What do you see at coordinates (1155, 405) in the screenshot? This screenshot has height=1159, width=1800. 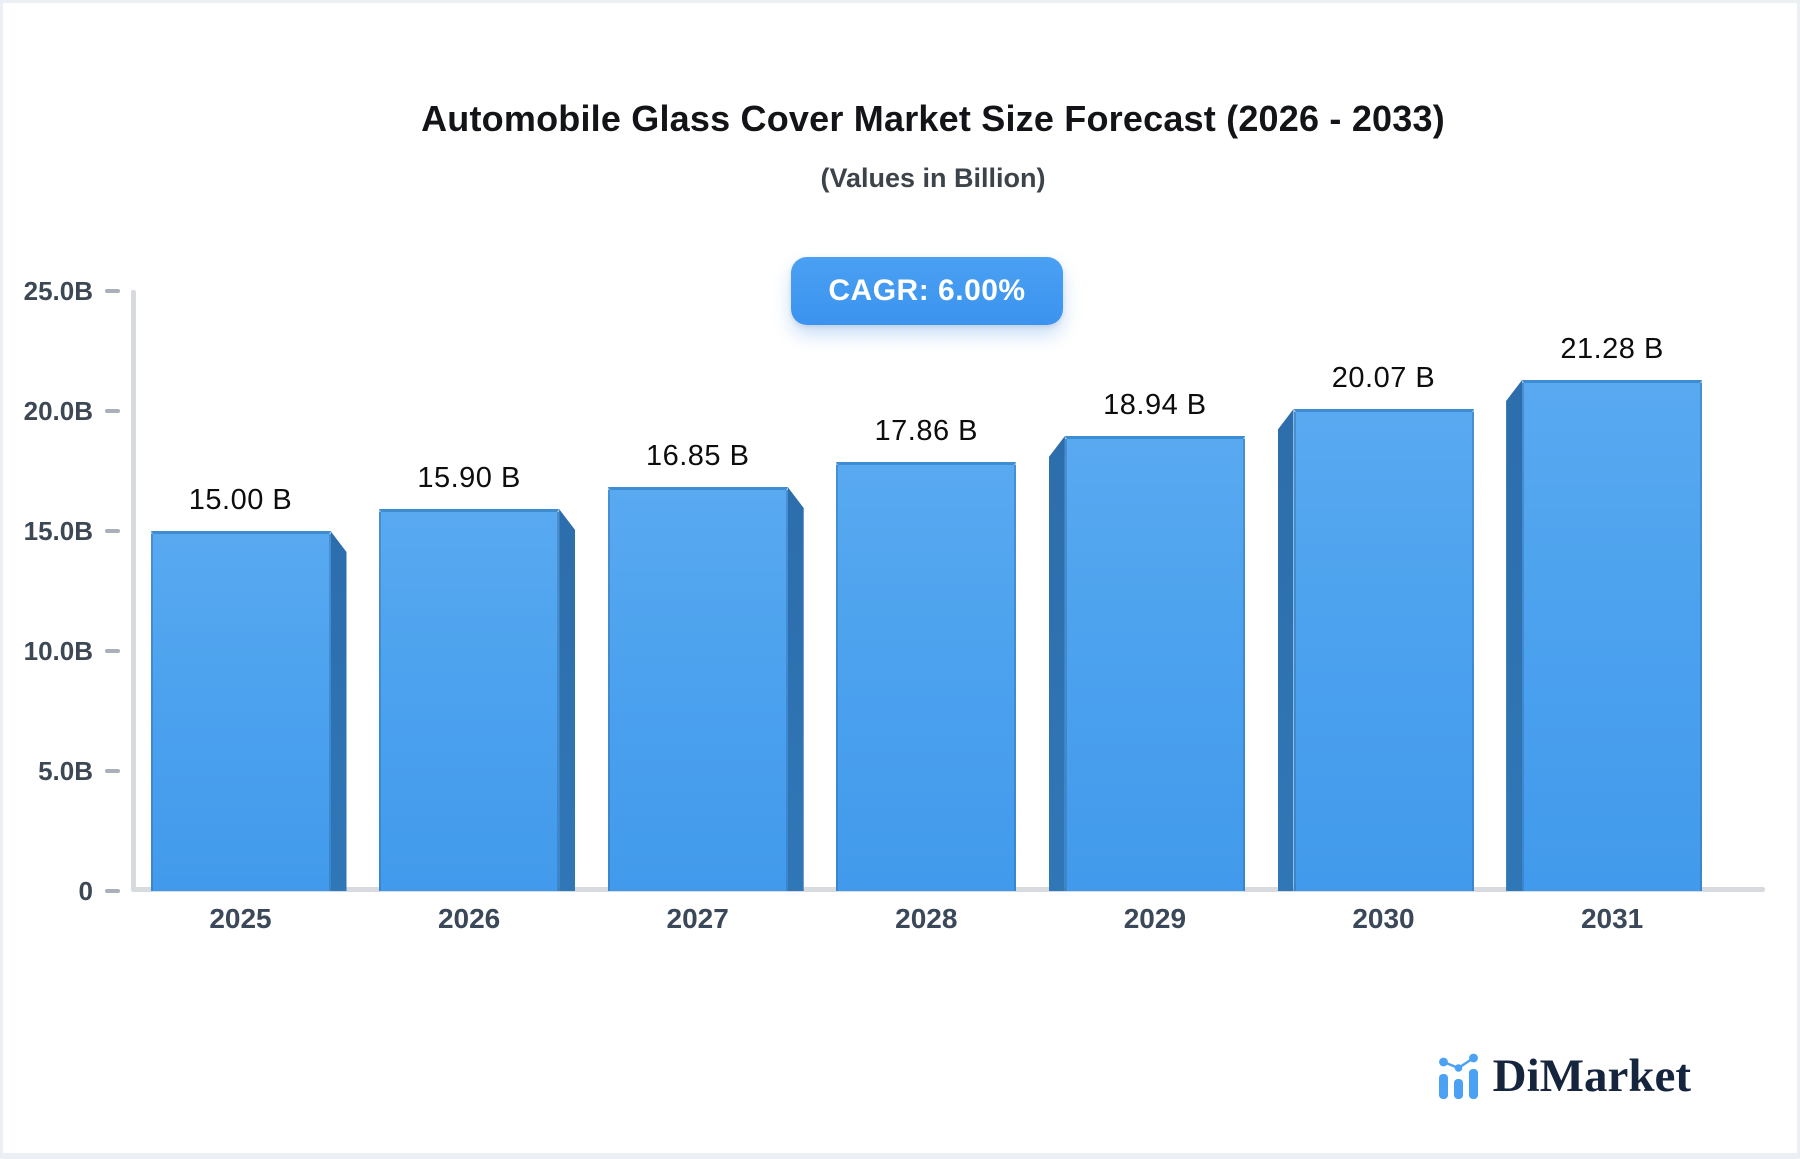 I see `bar-value-label: 18.94 B` at bounding box center [1155, 405].